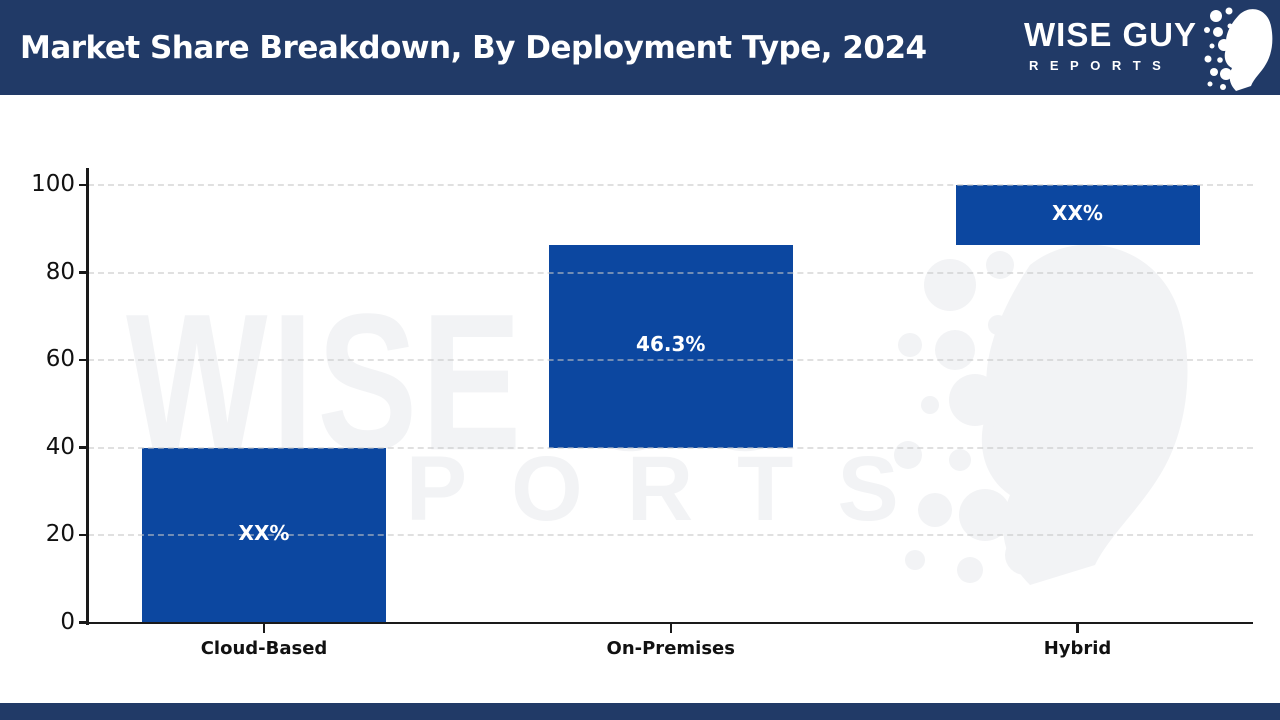 This screenshot has width=1280, height=720. I want to click on bar-on-premises, so click(670, 346).